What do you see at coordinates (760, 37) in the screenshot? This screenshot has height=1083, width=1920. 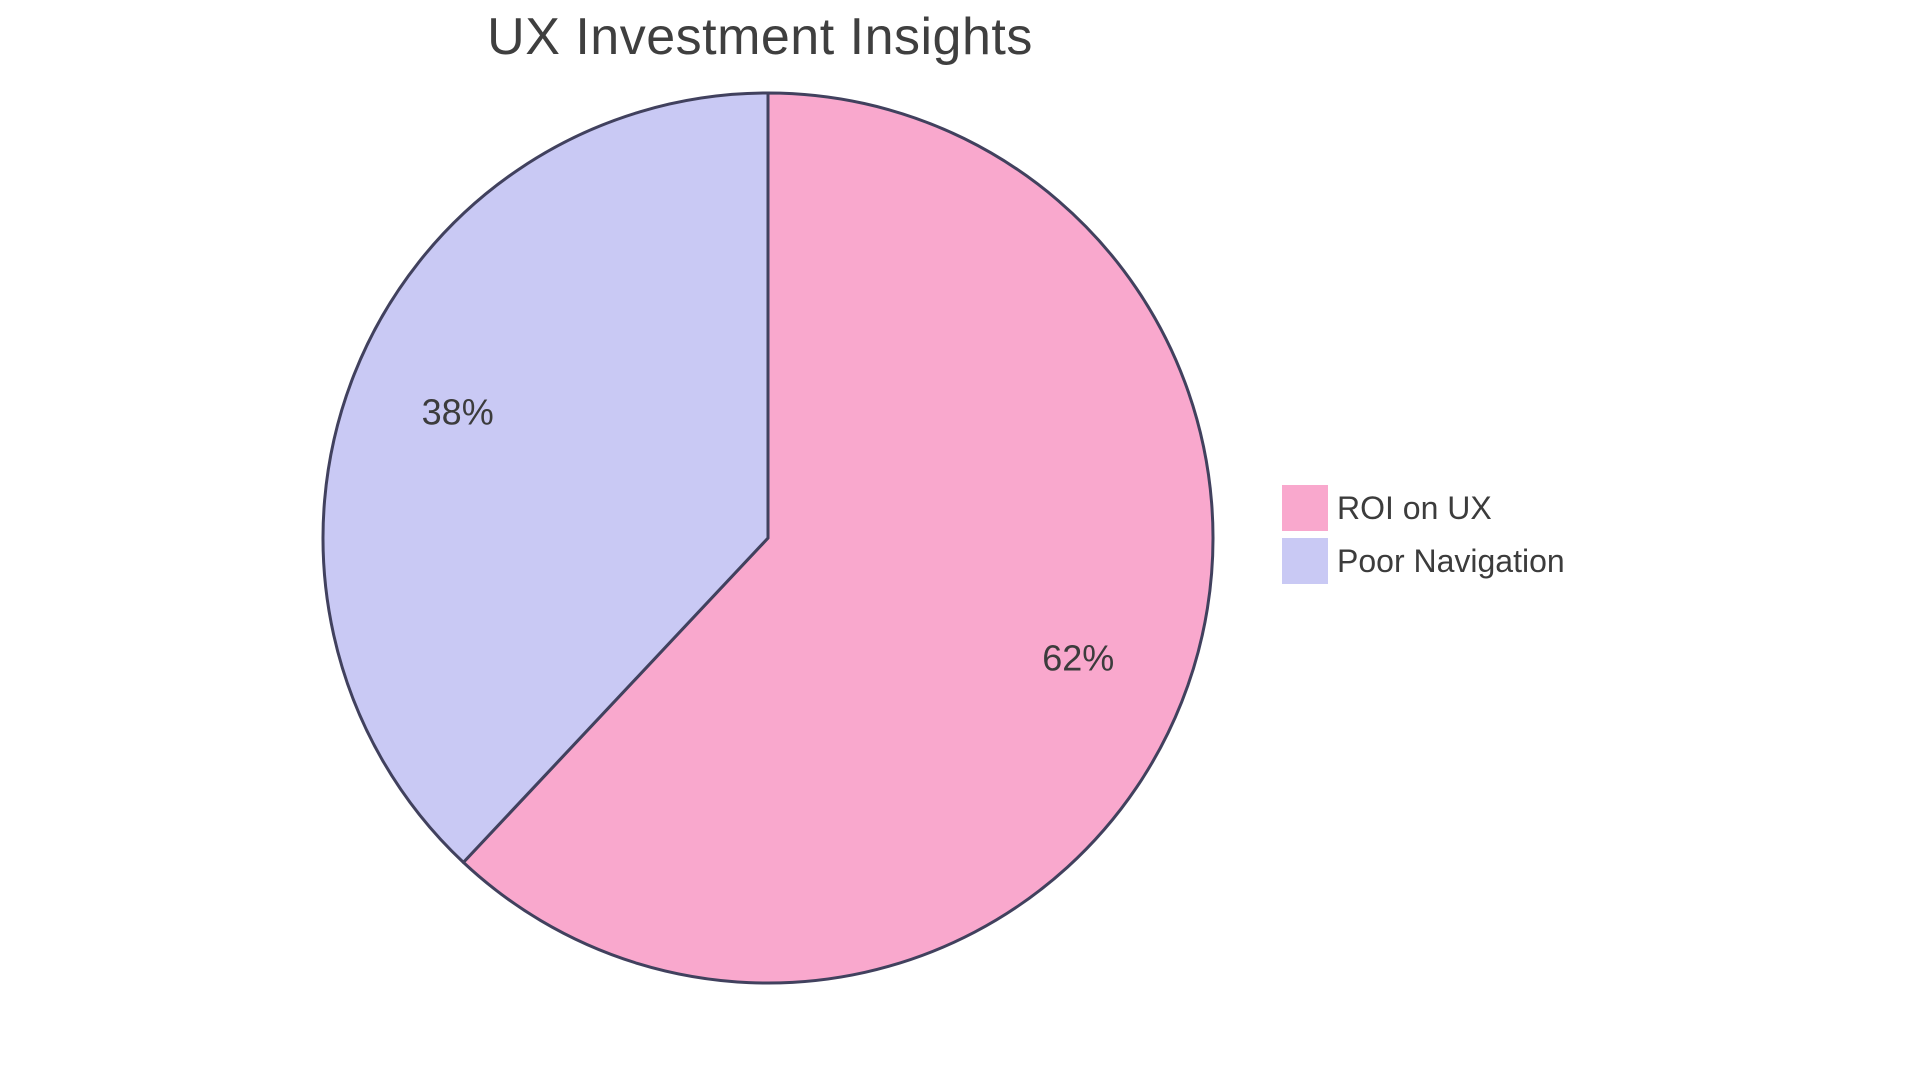 I see `chart-title: UX Investment Insights` at bounding box center [760, 37].